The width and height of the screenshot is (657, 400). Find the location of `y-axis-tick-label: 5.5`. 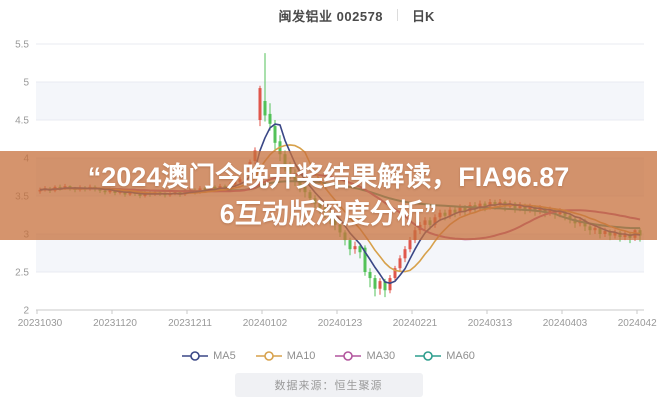

y-axis-tick-label: 5.5 is located at coordinates (22, 45).